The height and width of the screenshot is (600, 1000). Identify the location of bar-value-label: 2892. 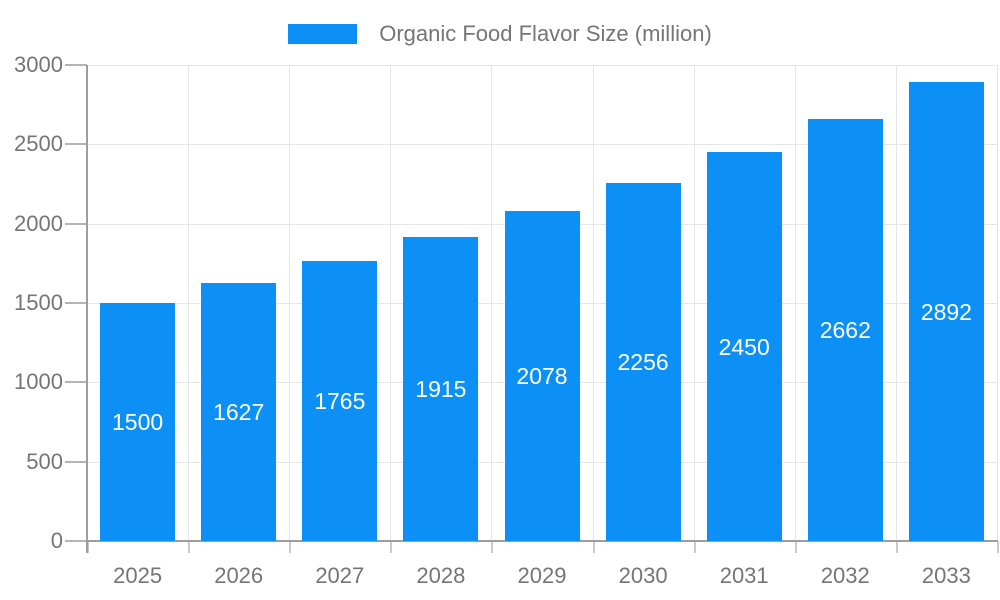
(946, 311).